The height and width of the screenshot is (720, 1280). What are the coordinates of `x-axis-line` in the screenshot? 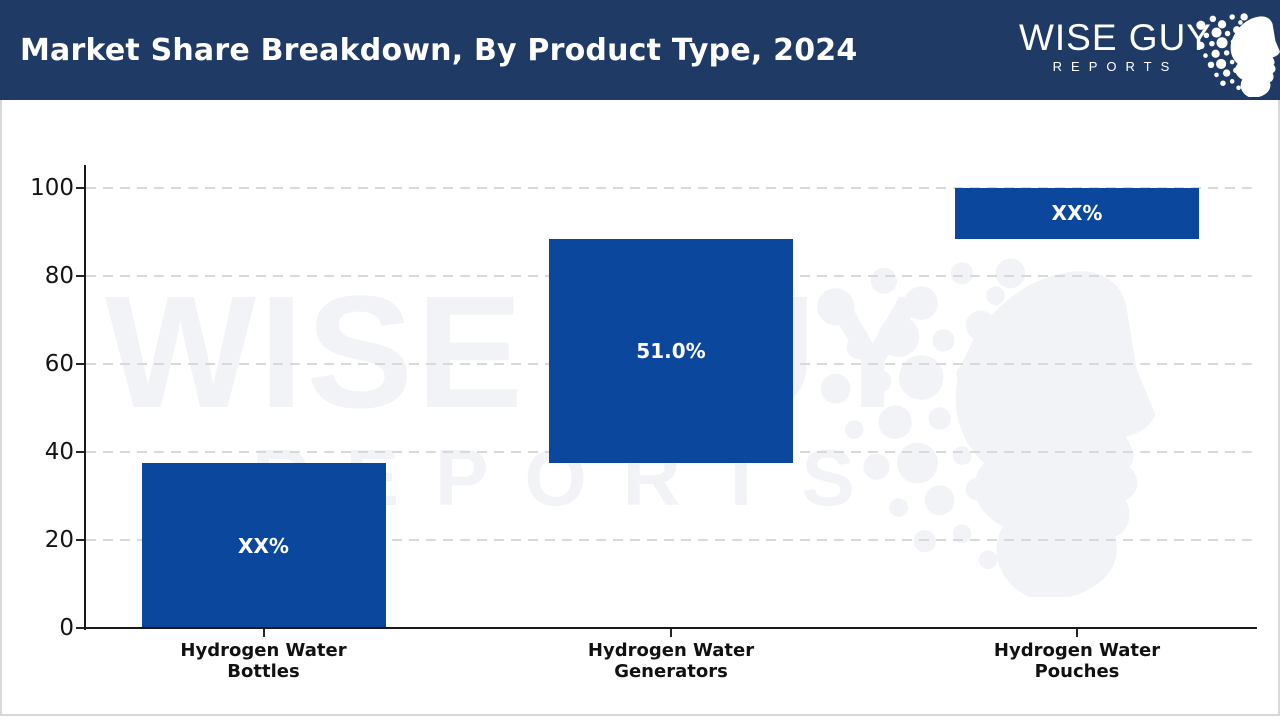 It's located at (670, 628).